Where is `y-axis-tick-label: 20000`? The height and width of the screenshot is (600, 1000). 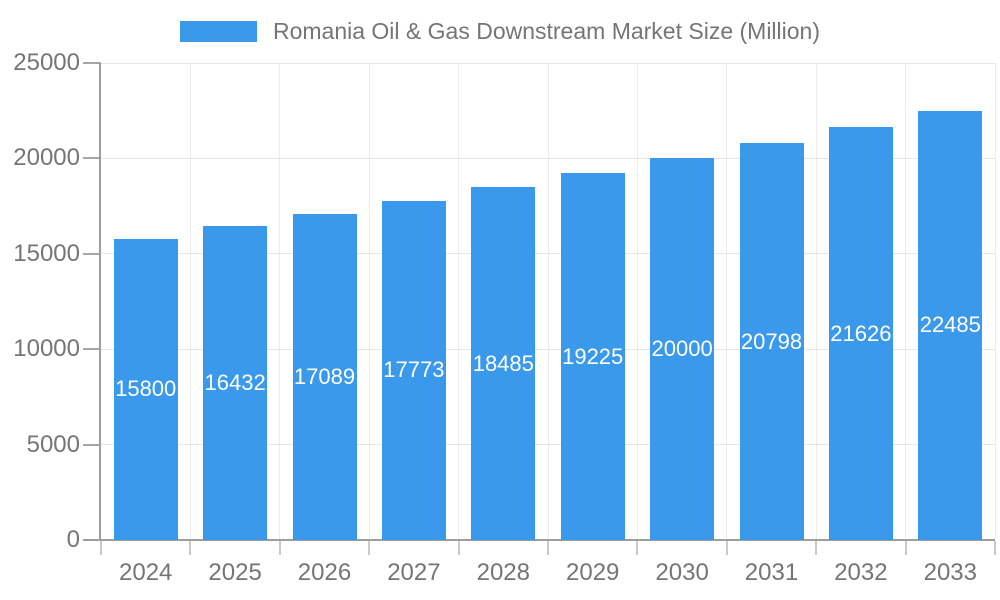 y-axis-tick-label: 20000 is located at coordinates (46, 158).